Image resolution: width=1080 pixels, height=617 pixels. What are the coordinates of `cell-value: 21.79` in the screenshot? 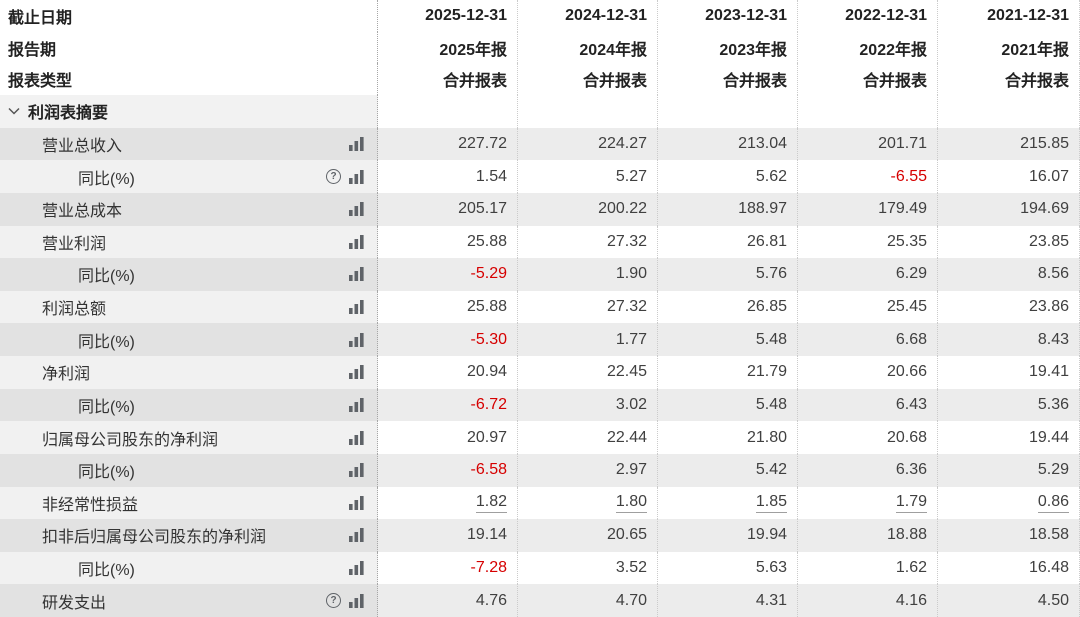 It's located at (766, 372).